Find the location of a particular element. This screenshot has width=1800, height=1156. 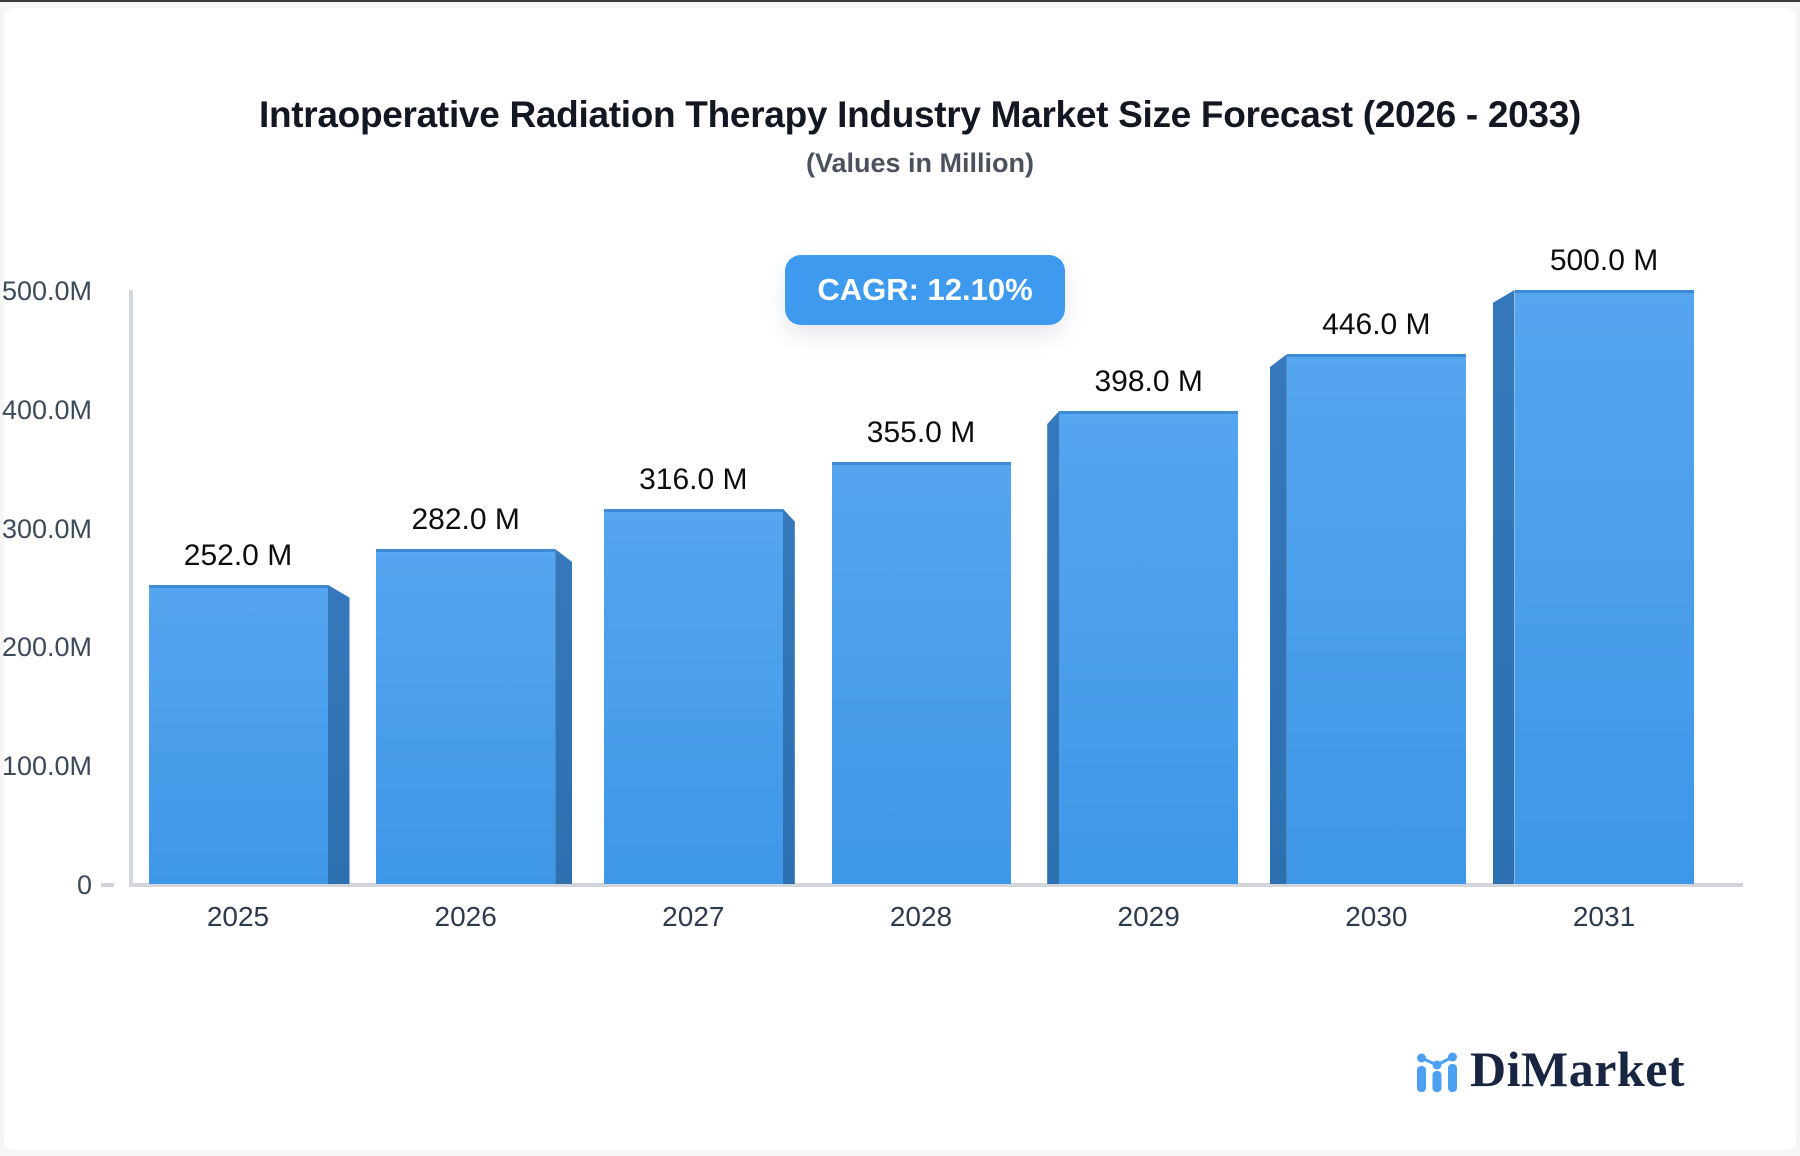

y-axis-label: 200.0M is located at coordinates (46, 647).